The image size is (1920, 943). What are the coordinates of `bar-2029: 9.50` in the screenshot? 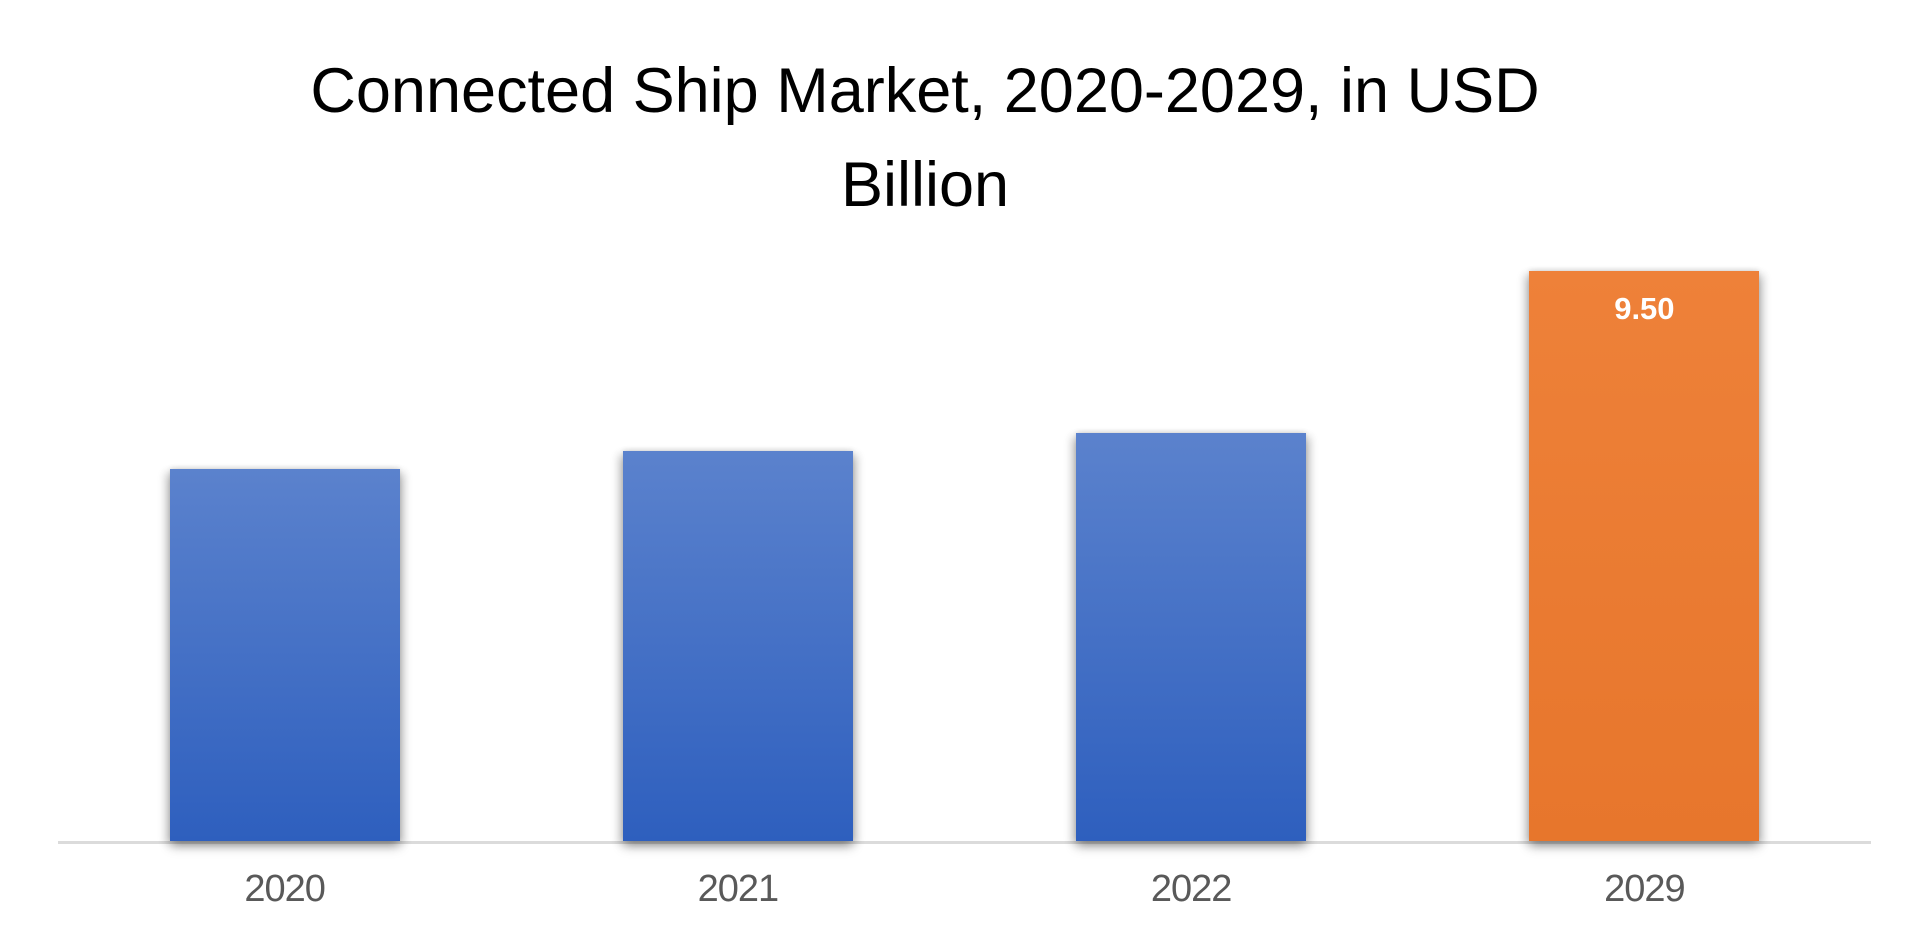 It's located at (1644, 556).